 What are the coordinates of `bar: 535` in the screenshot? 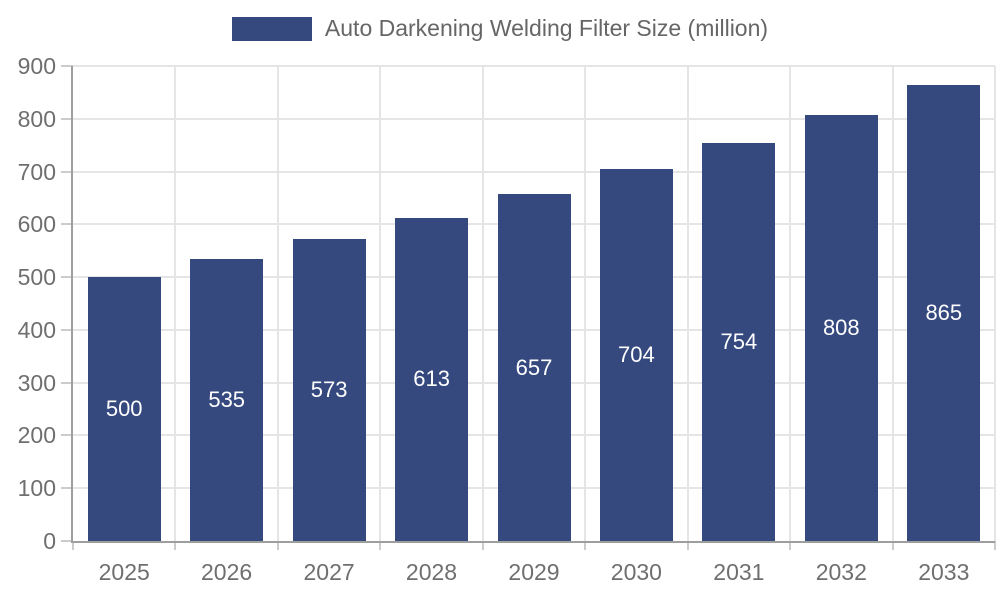 It's located at (227, 399).